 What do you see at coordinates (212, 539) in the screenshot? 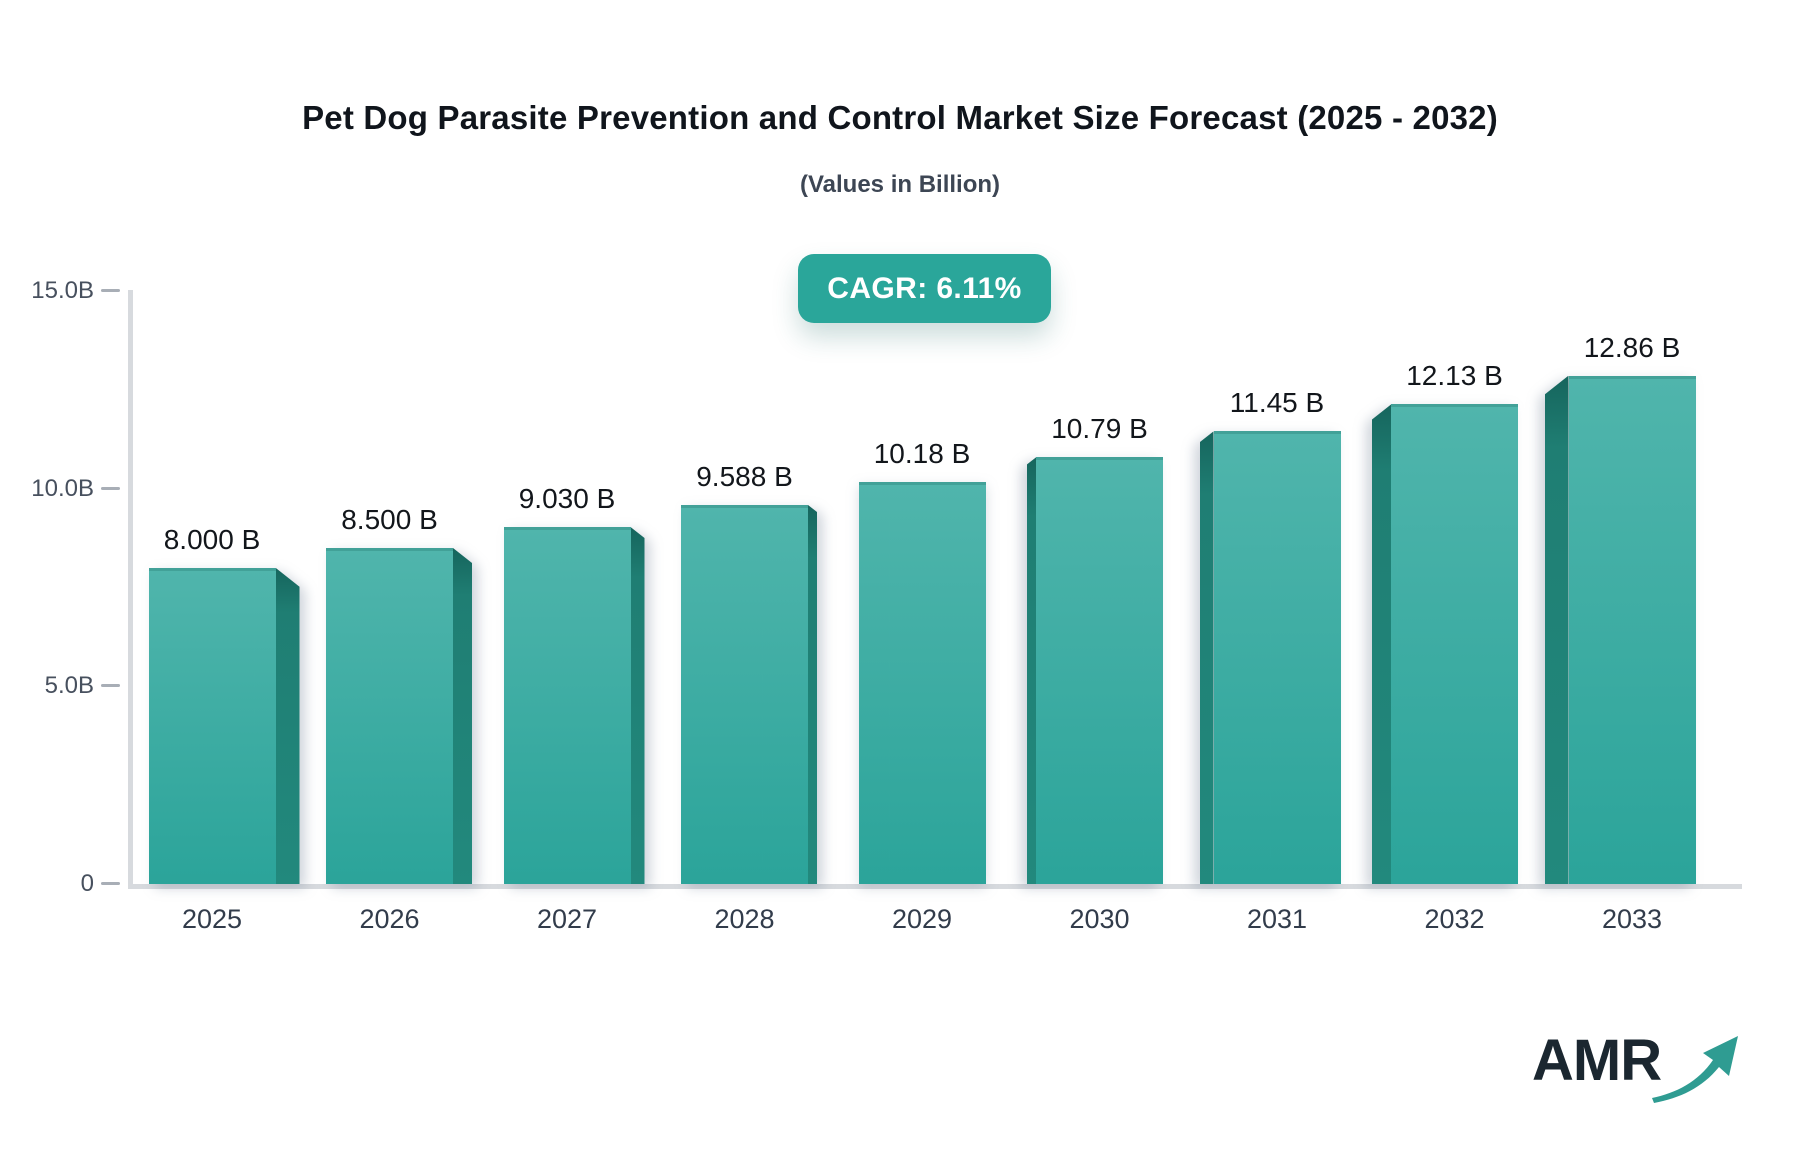
I see `bar-value-label: 8.000 B` at bounding box center [212, 539].